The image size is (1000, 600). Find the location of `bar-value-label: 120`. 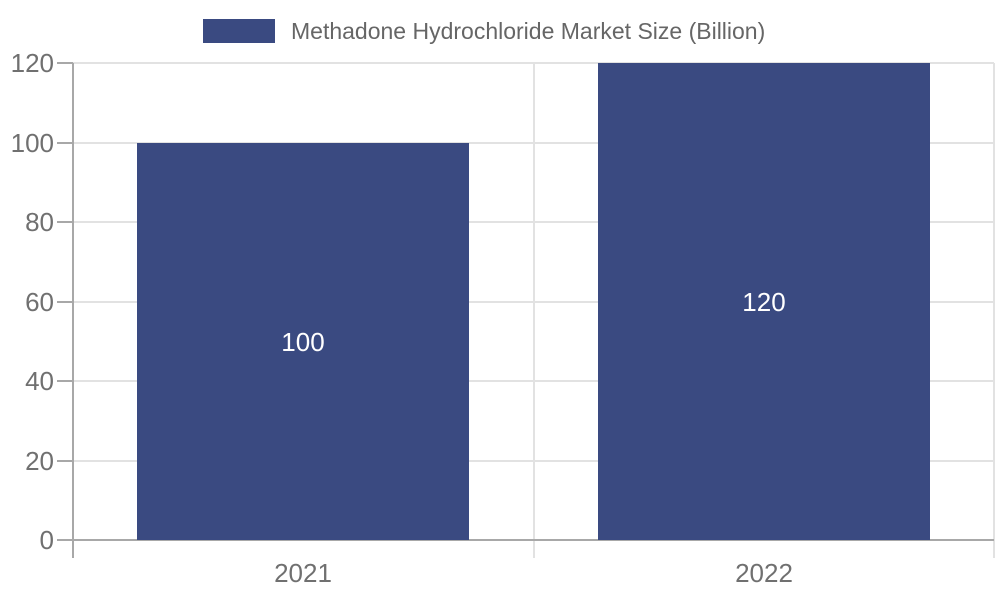

bar-value-label: 120 is located at coordinates (764, 302).